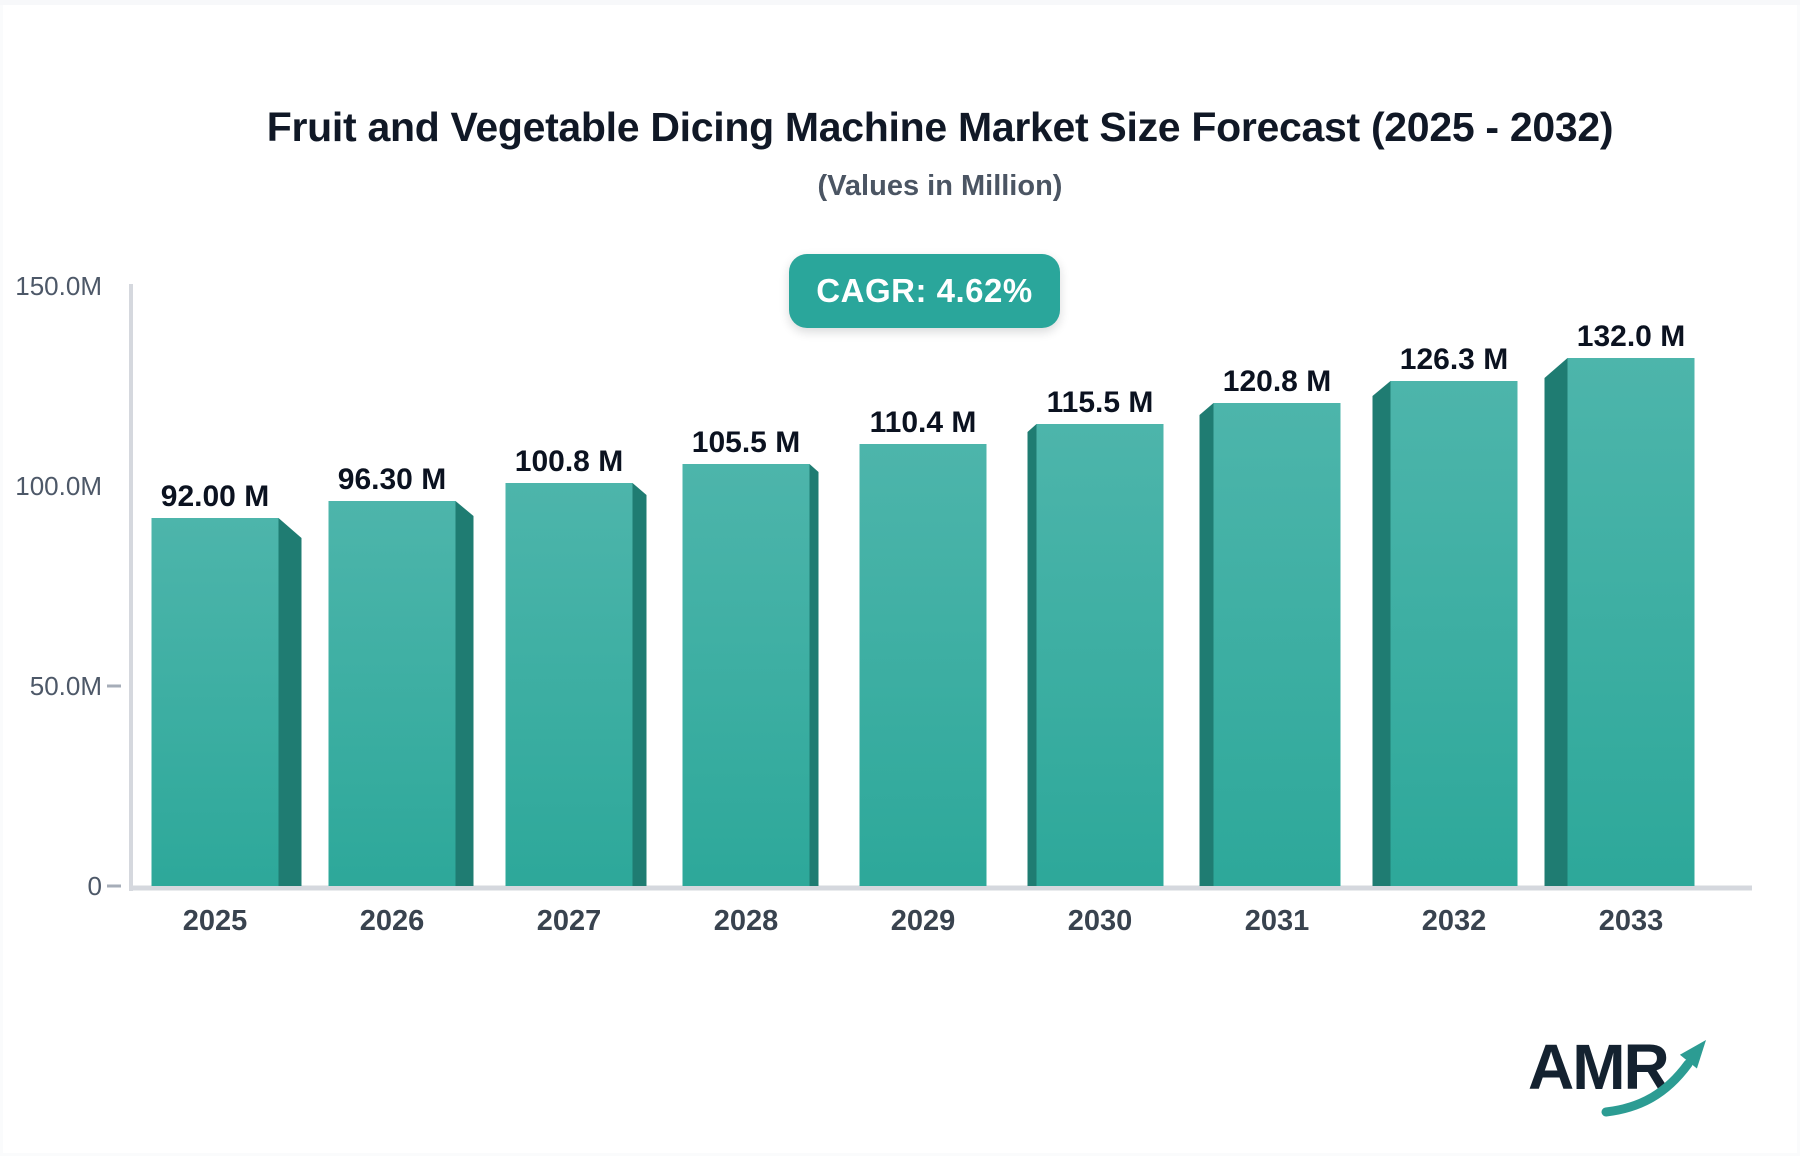 This screenshot has height=1156, width=1800. What do you see at coordinates (1277, 921) in the screenshot?
I see `x-axis-label: 2031` at bounding box center [1277, 921].